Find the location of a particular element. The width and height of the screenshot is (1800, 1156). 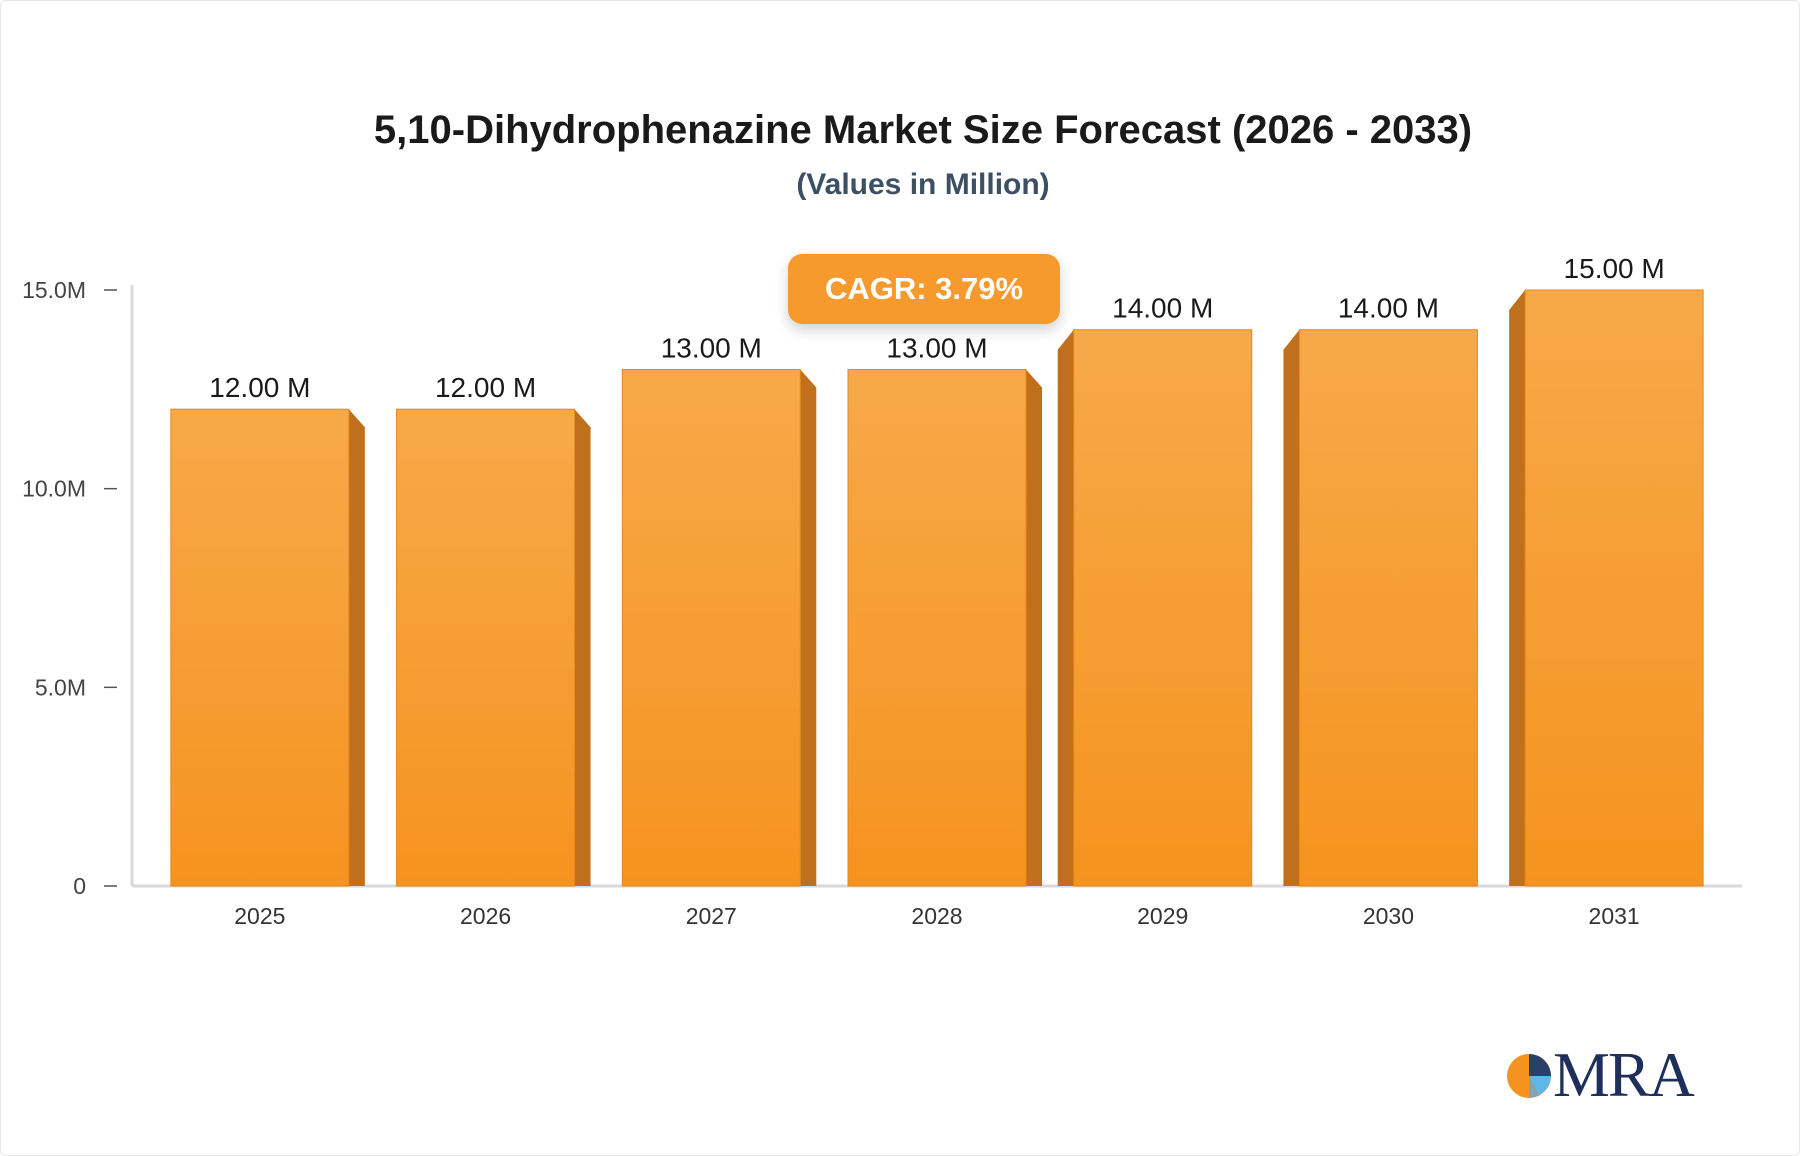

mra-logo: MRA is located at coordinates (1600, 1075).